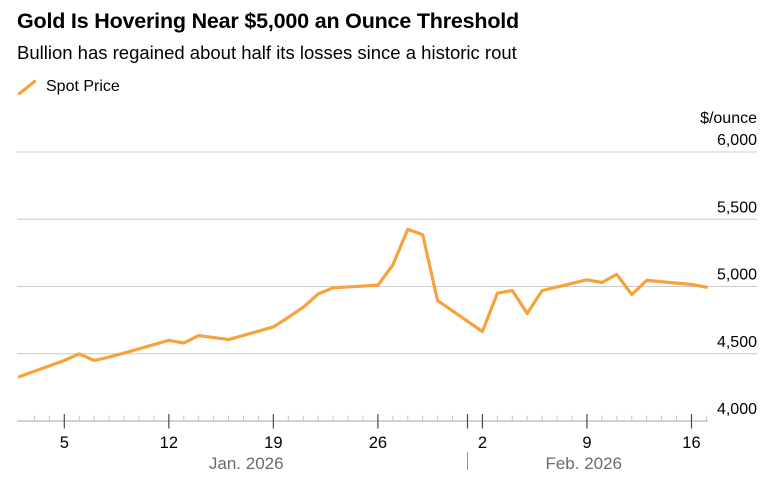 Image resolution: width=773 pixels, height=482 pixels. What do you see at coordinates (482, 443) in the screenshot?
I see `svg-text: 2` at bounding box center [482, 443].